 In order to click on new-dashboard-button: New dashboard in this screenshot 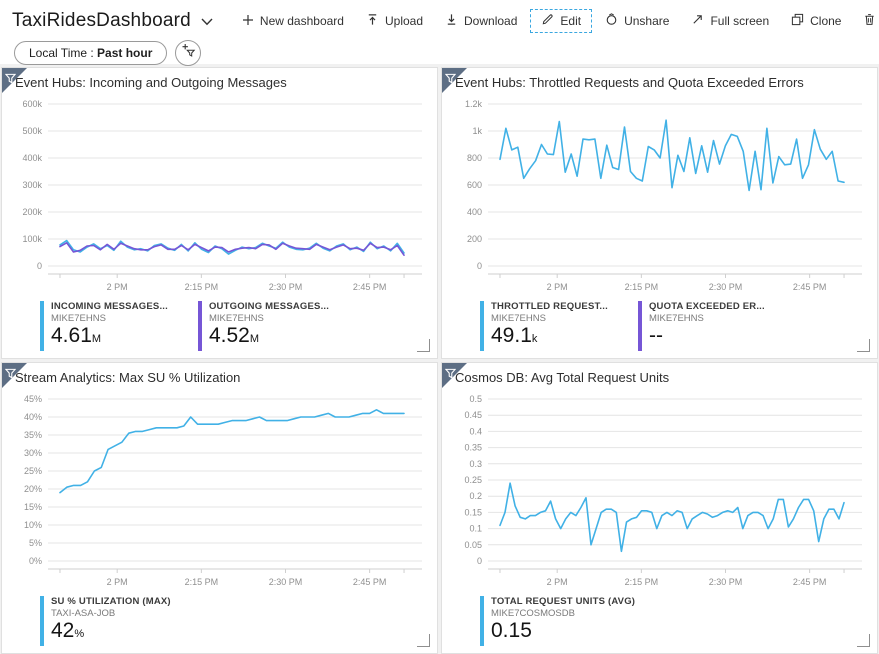, I will do `click(293, 21)`.